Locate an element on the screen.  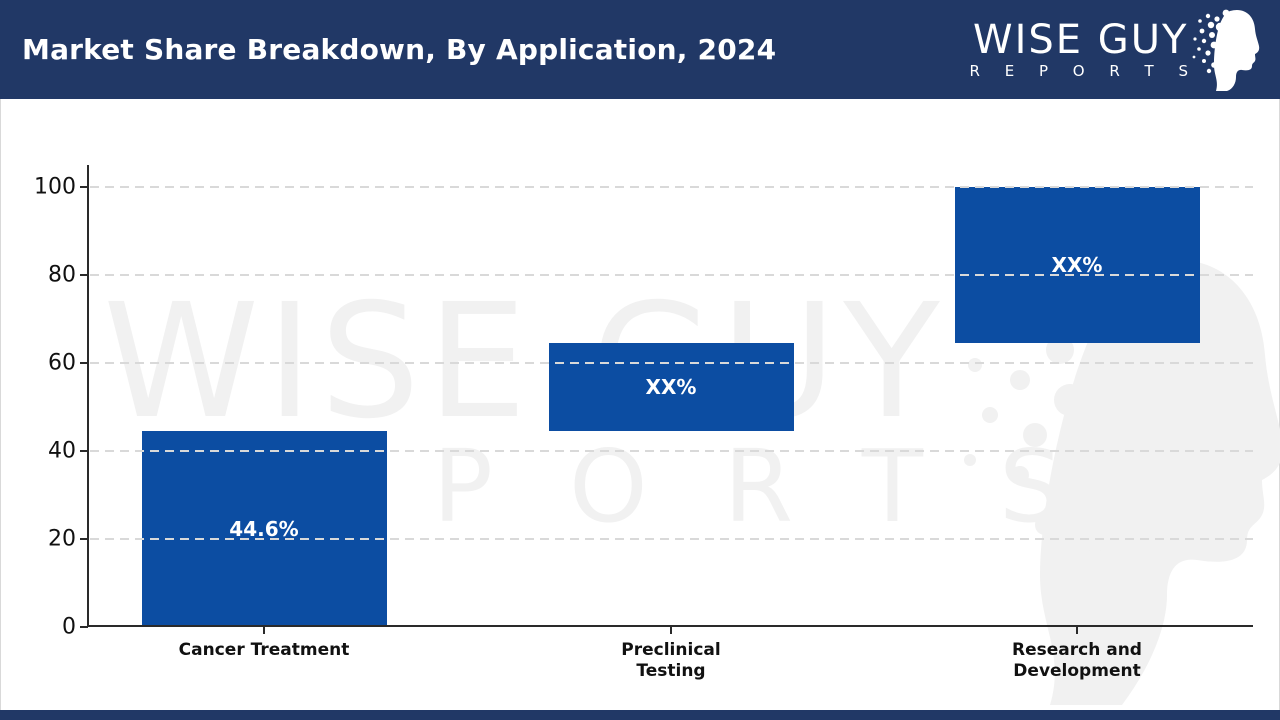
logo-sub: R E P O R T S is located at coordinates (1083, 71).